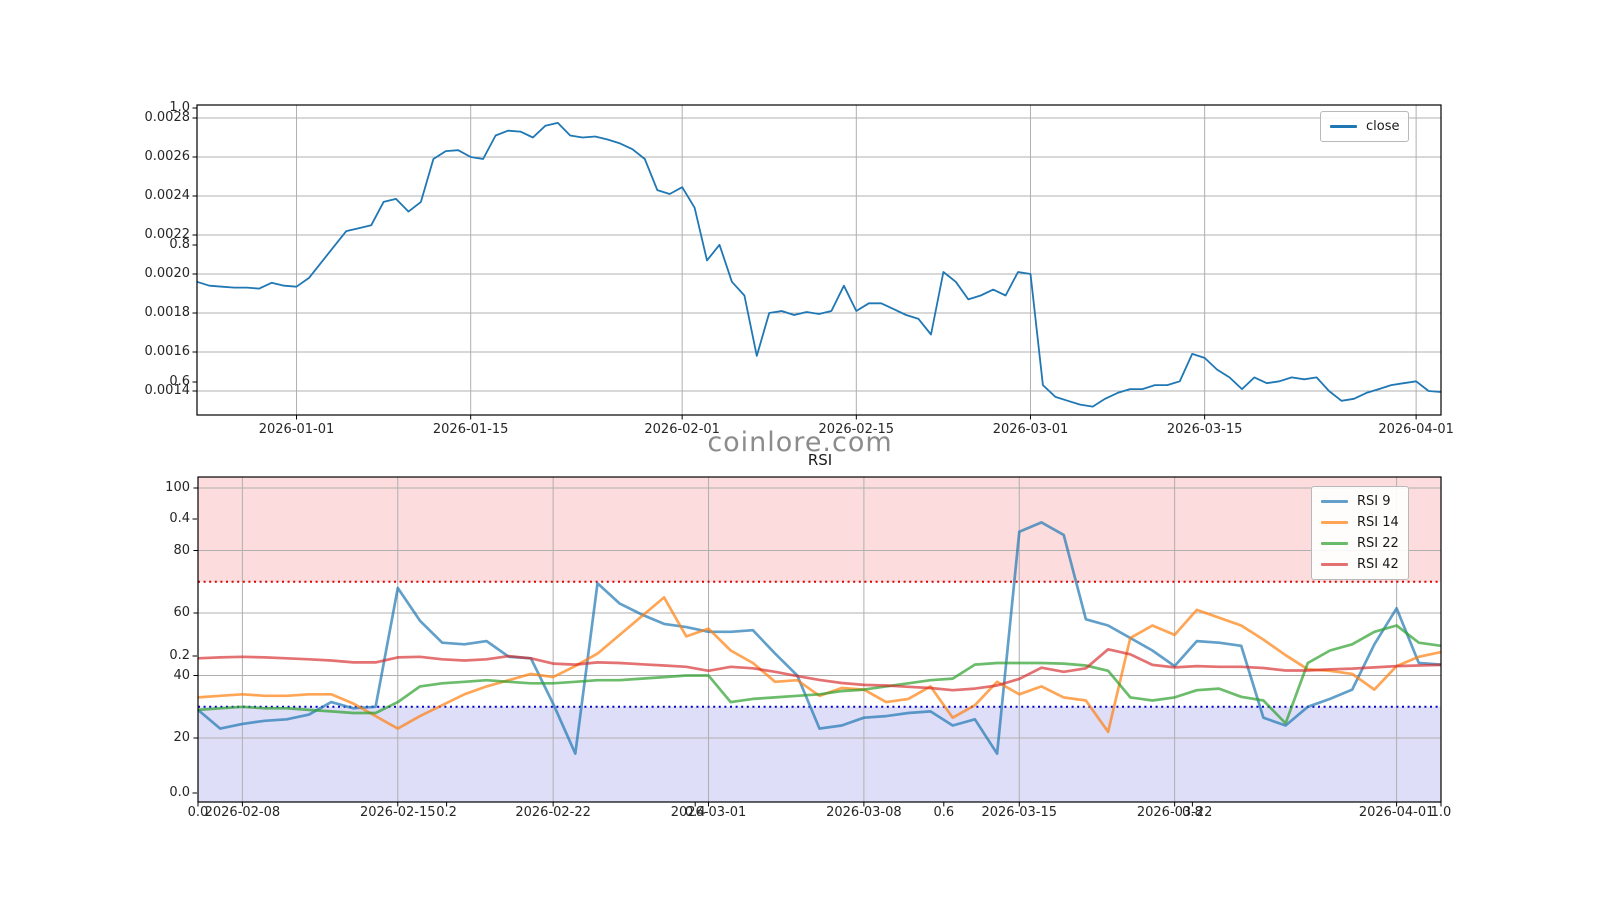 The image size is (1600, 900). What do you see at coordinates (553, 812) in the screenshot?
I see `rsi-x-tick-label: 2026-02-22` at bounding box center [553, 812].